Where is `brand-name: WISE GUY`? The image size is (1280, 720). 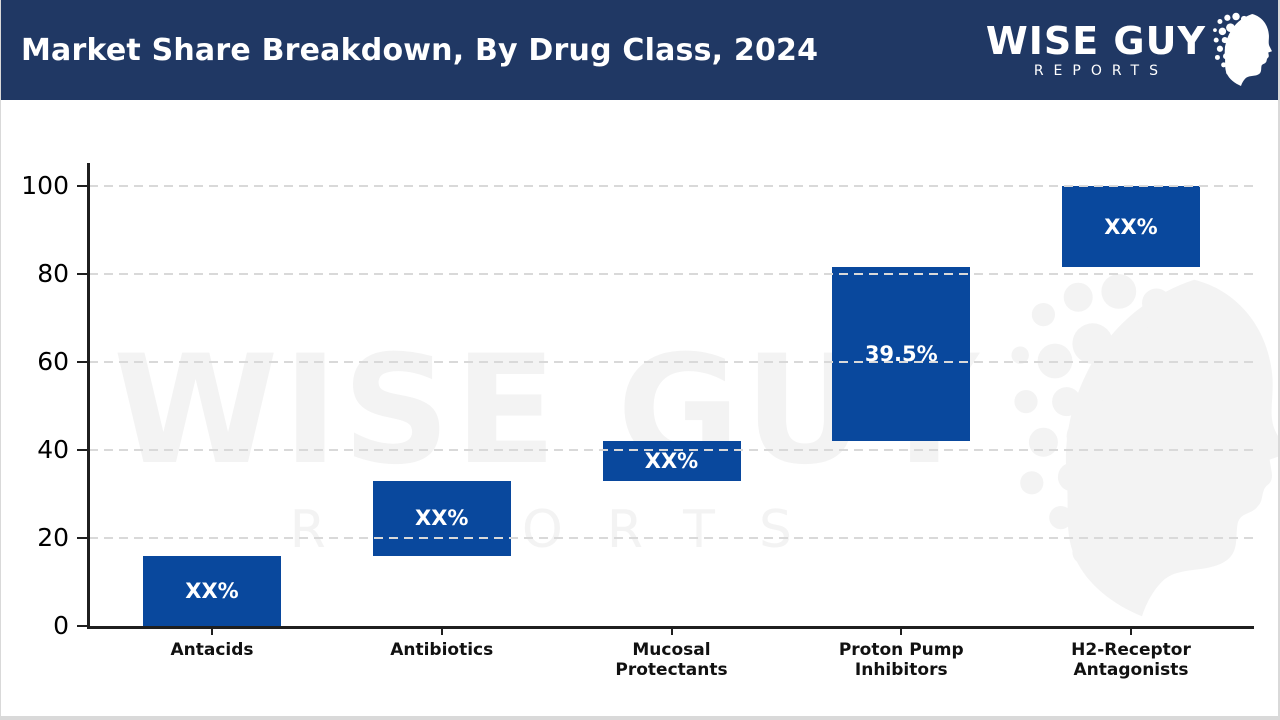
brand-name: WISE GUY is located at coordinates (1095, 41).